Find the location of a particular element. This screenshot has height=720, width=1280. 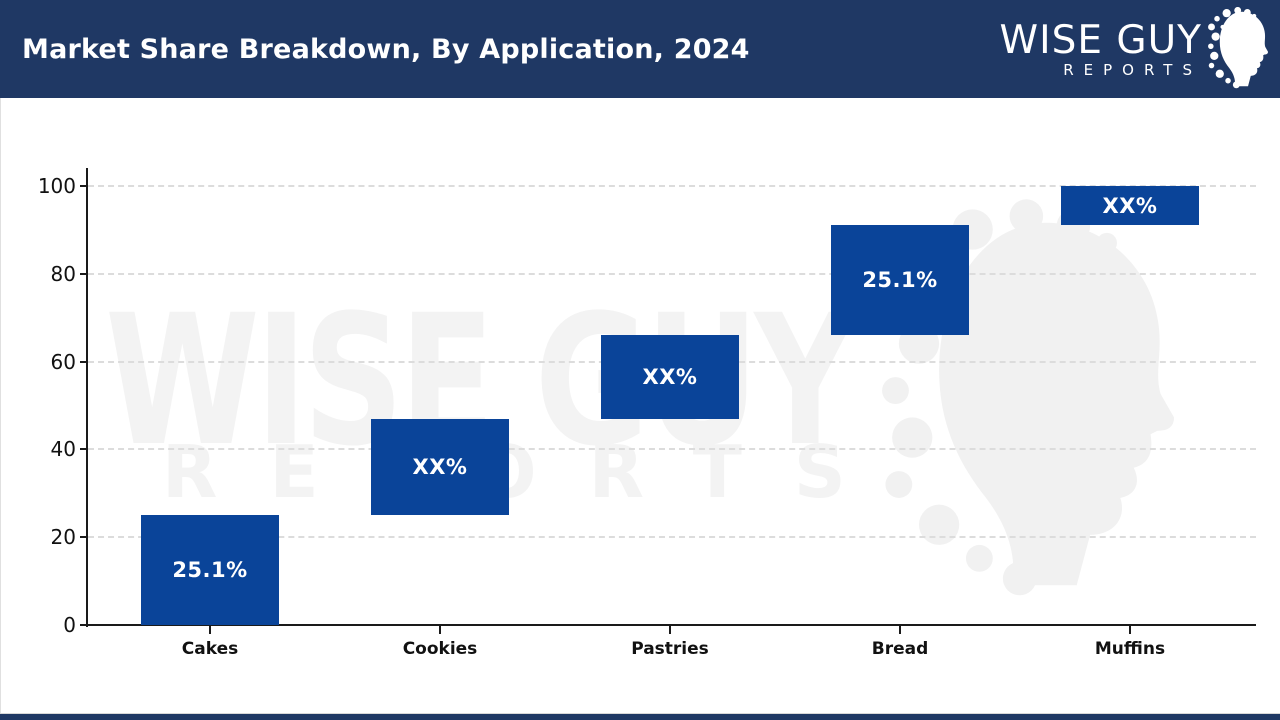

logo-wordmark: WISE GUY is located at coordinates (1100, 40).